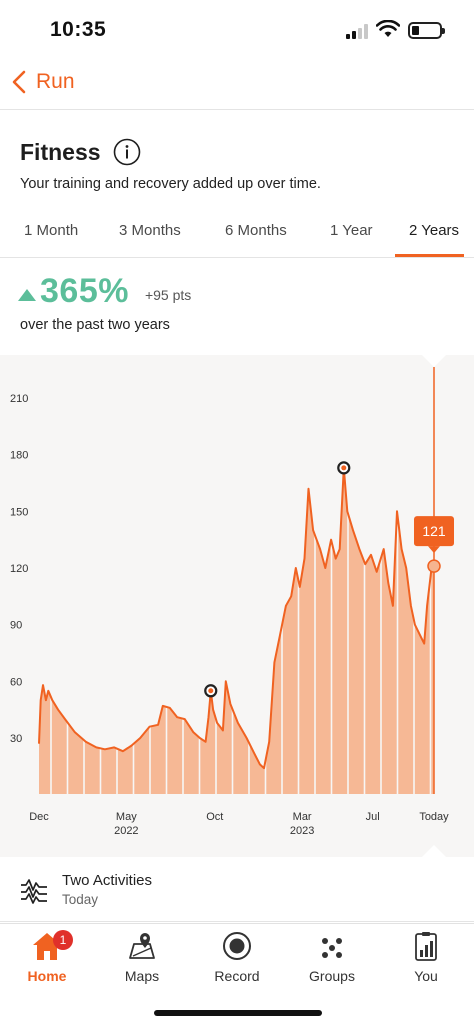  What do you see at coordinates (332, 948) in the screenshot?
I see `groups-icon` at bounding box center [332, 948].